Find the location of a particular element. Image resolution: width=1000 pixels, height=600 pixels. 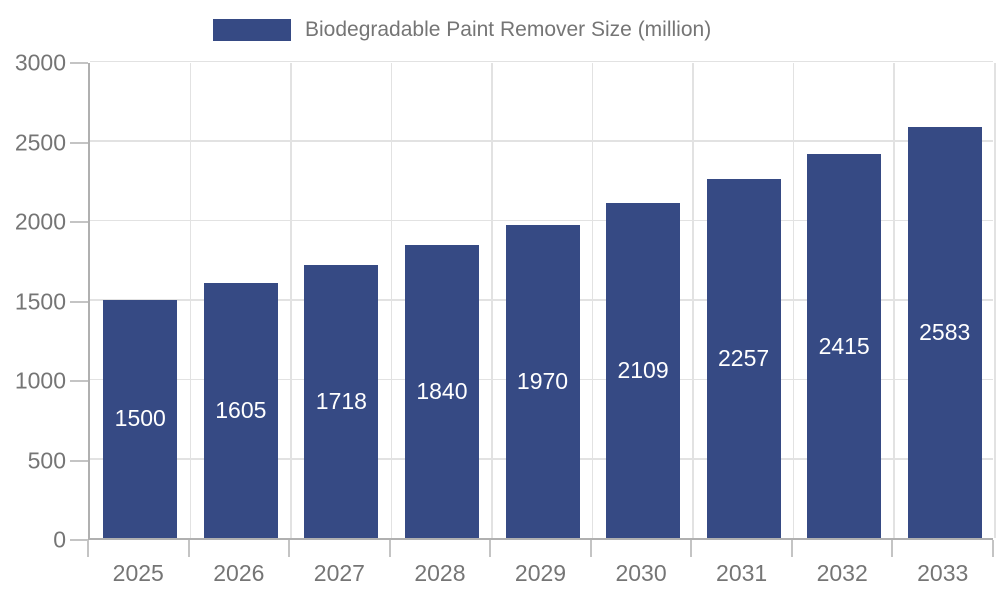

x-axis-label: 2030 is located at coordinates (641, 573).